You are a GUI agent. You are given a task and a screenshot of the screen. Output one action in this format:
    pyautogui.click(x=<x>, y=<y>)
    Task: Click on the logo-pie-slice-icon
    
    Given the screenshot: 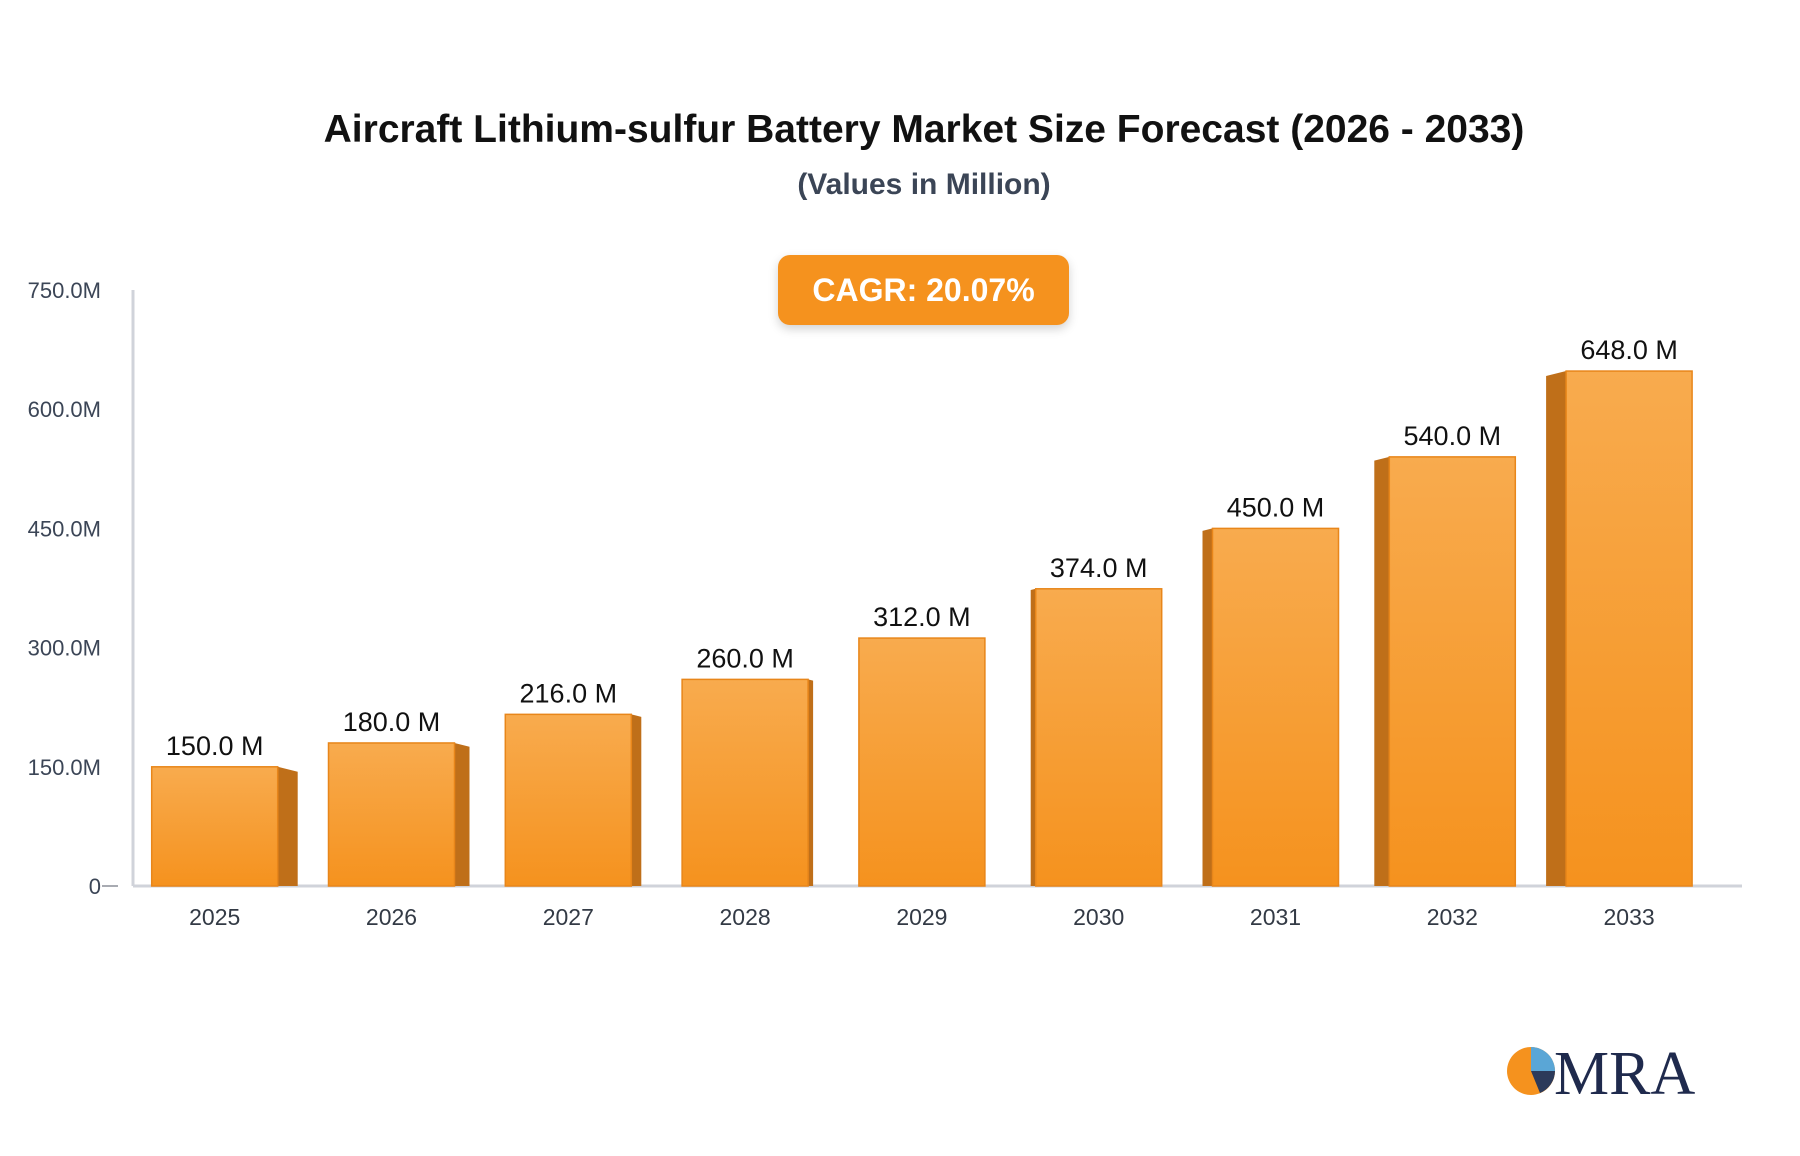 What is the action you would take?
    pyautogui.click(x=1543, y=1059)
    